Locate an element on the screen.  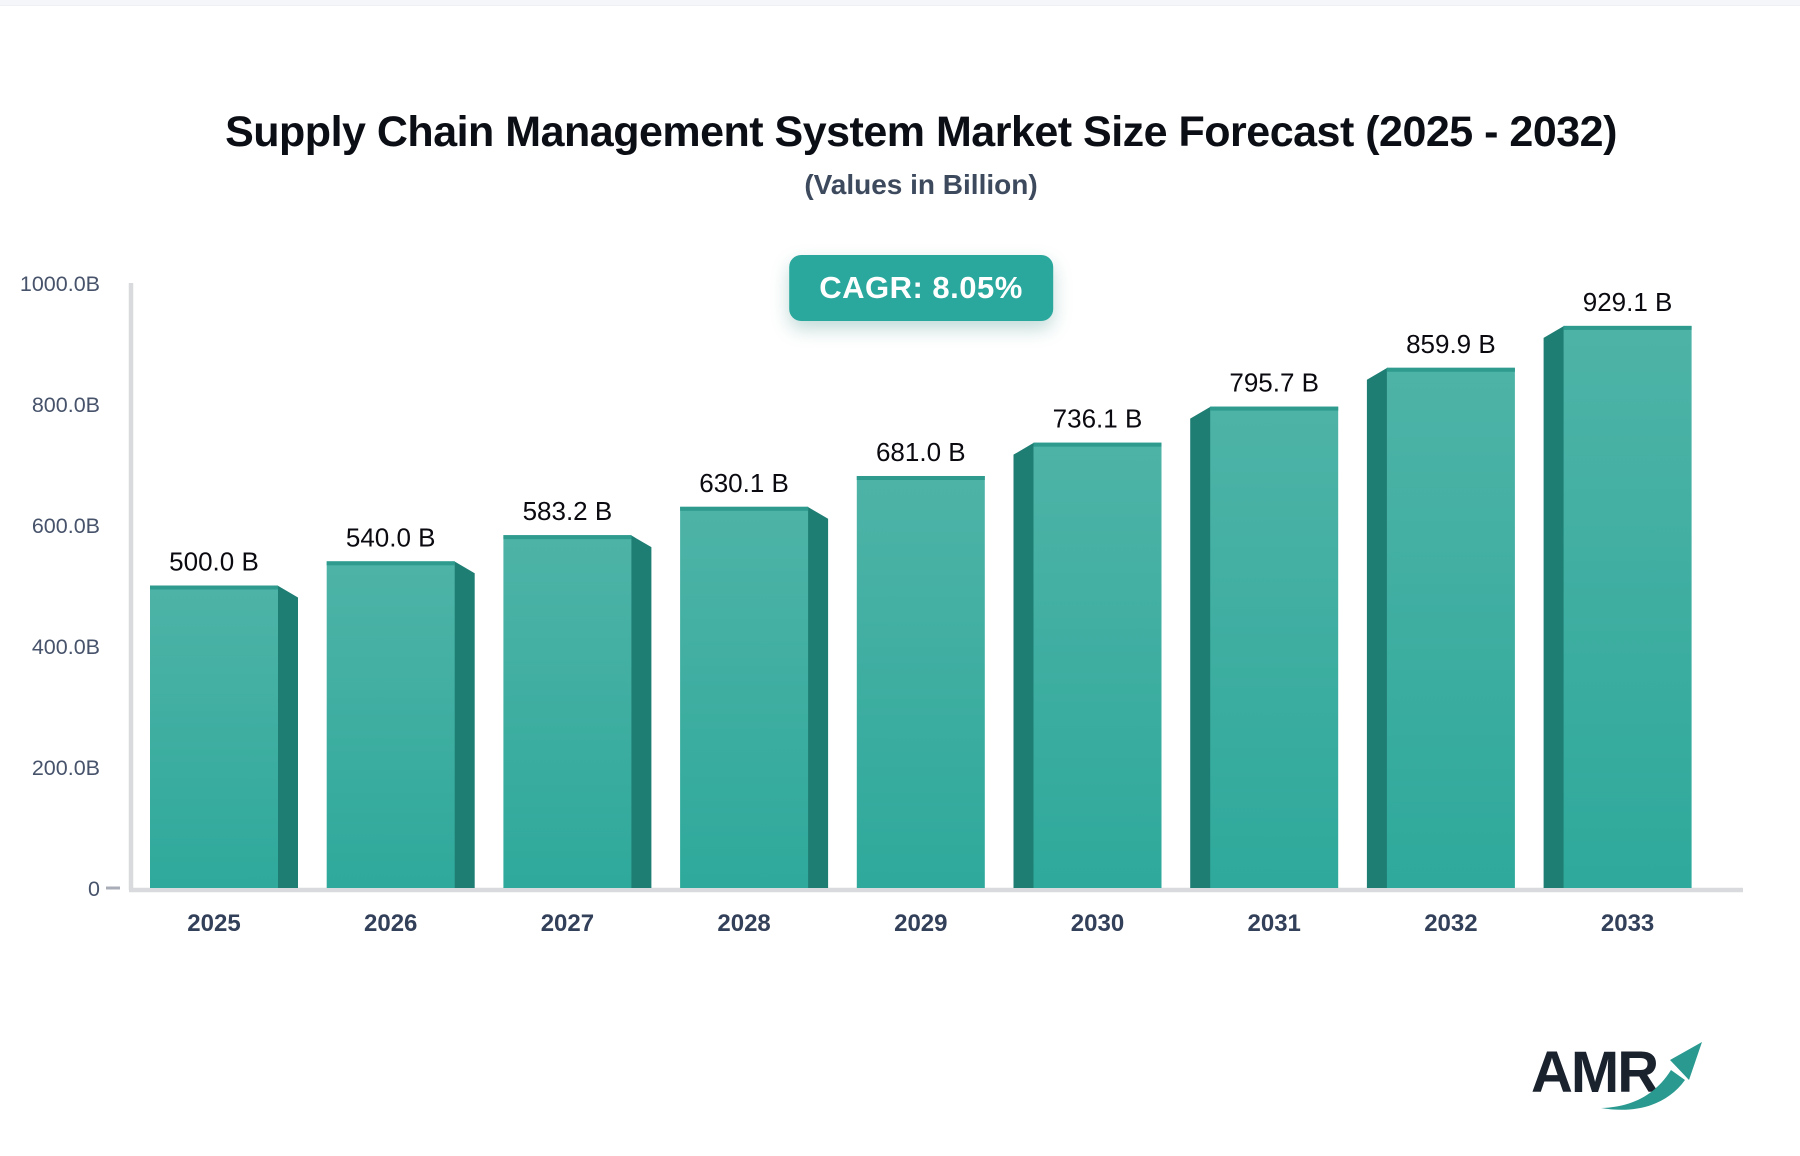
cagr-badge: CAGR: 8.05% is located at coordinates (921, 288).